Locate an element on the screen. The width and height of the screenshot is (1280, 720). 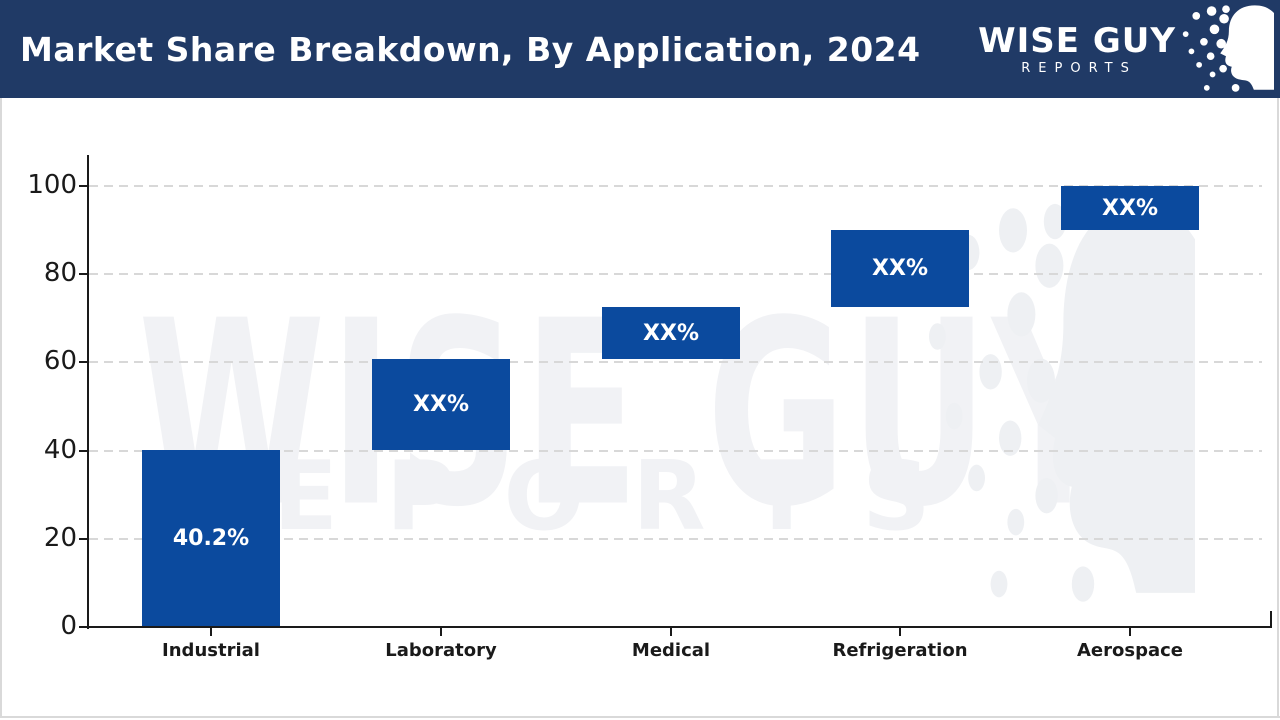
frame-right-edge is located at coordinates (1278, 408).